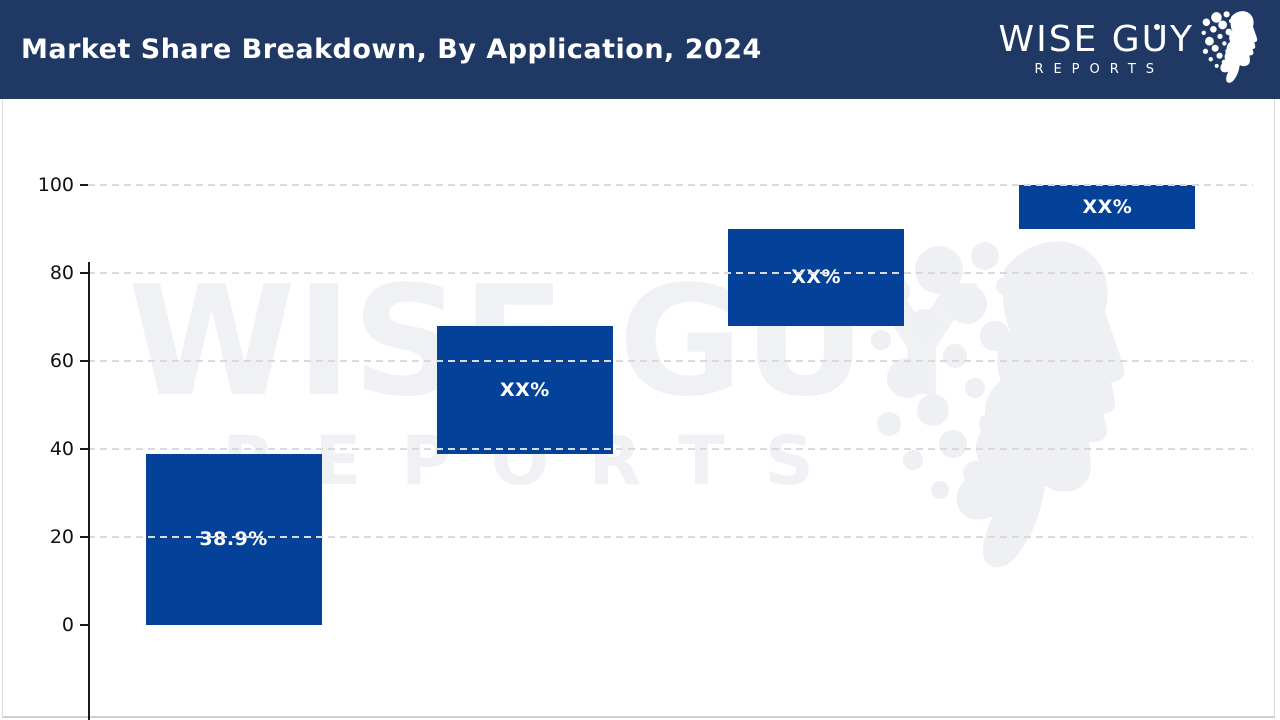 The width and height of the screenshot is (1280, 720). What do you see at coordinates (55, 185) in the screenshot?
I see `y-tick-label: 100` at bounding box center [55, 185].